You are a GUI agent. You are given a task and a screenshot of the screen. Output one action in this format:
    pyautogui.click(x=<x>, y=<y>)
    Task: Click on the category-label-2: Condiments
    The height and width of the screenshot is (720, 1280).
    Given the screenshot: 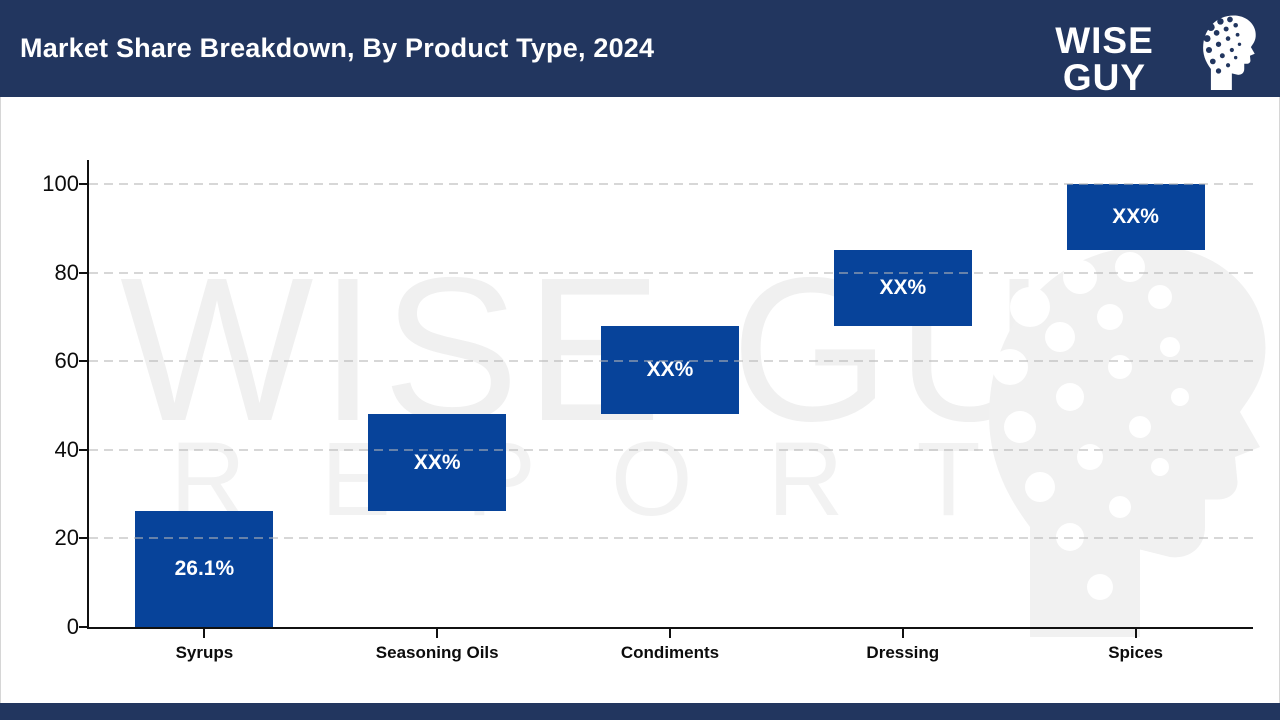 What is the action you would take?
    pyautogui.click(x=670, y=652)
    